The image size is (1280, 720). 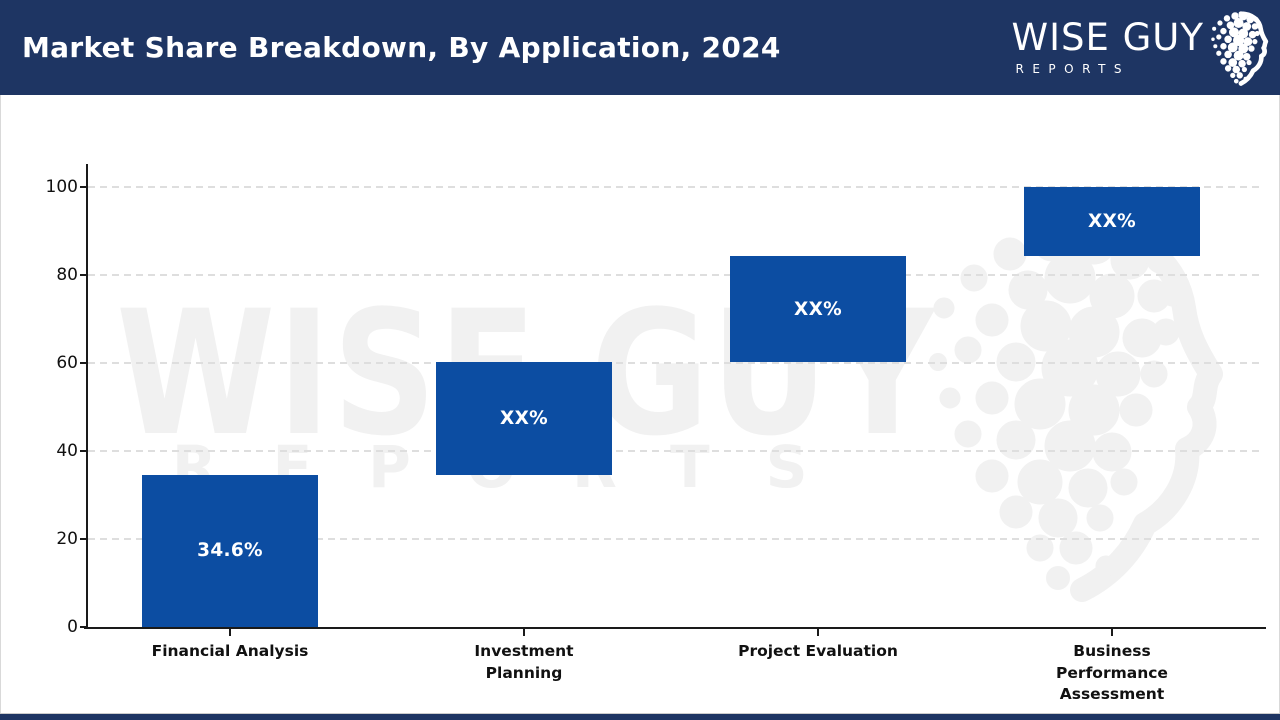 I want to click on brand-logo: WISE GUY REPORTS, so click(x=1146, y=48).